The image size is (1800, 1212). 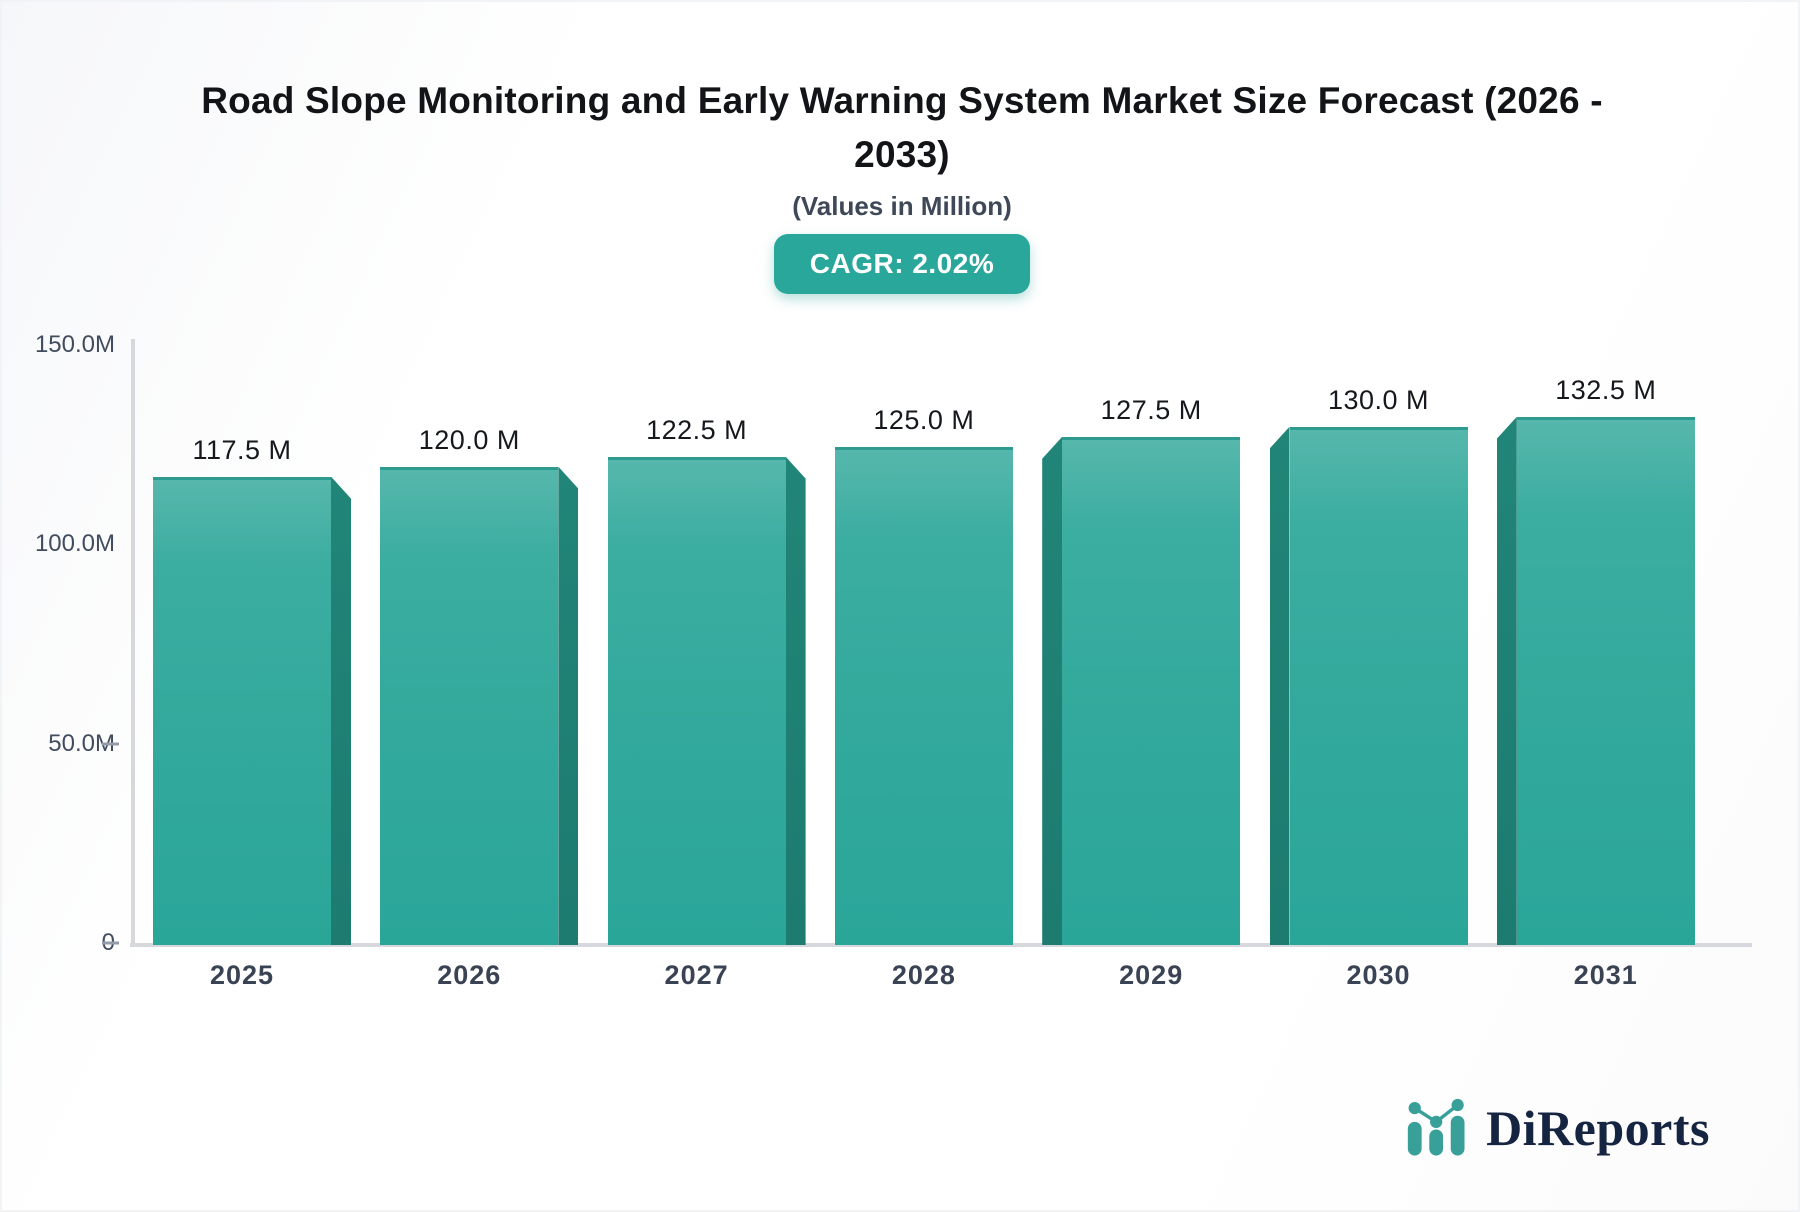 I want to click on x-axis-label-2031: 2031, so click(x=1605, y=975).